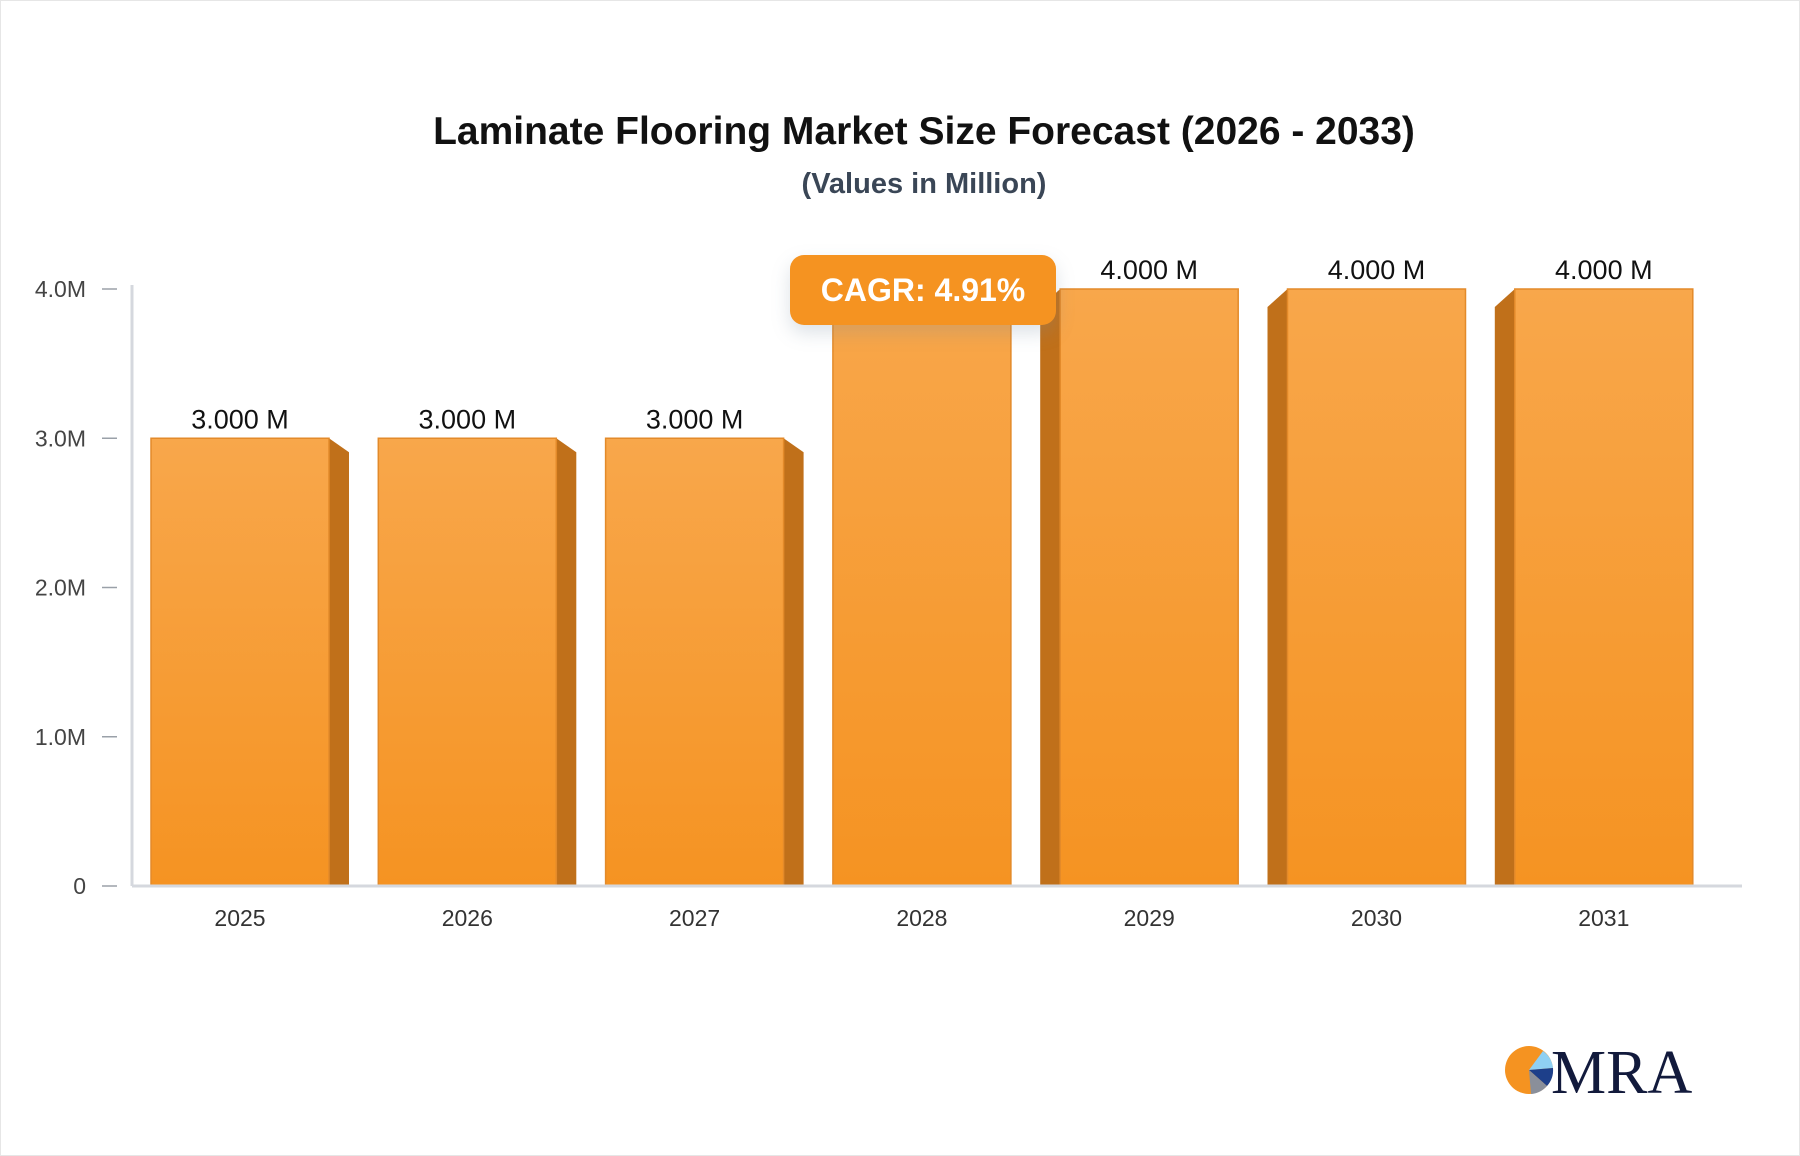 This screenshot has height=1156, width=1800. Describe the element at coordinates (467, 918) in the screenshot. I see `x-tick-label: 2026` at that location.